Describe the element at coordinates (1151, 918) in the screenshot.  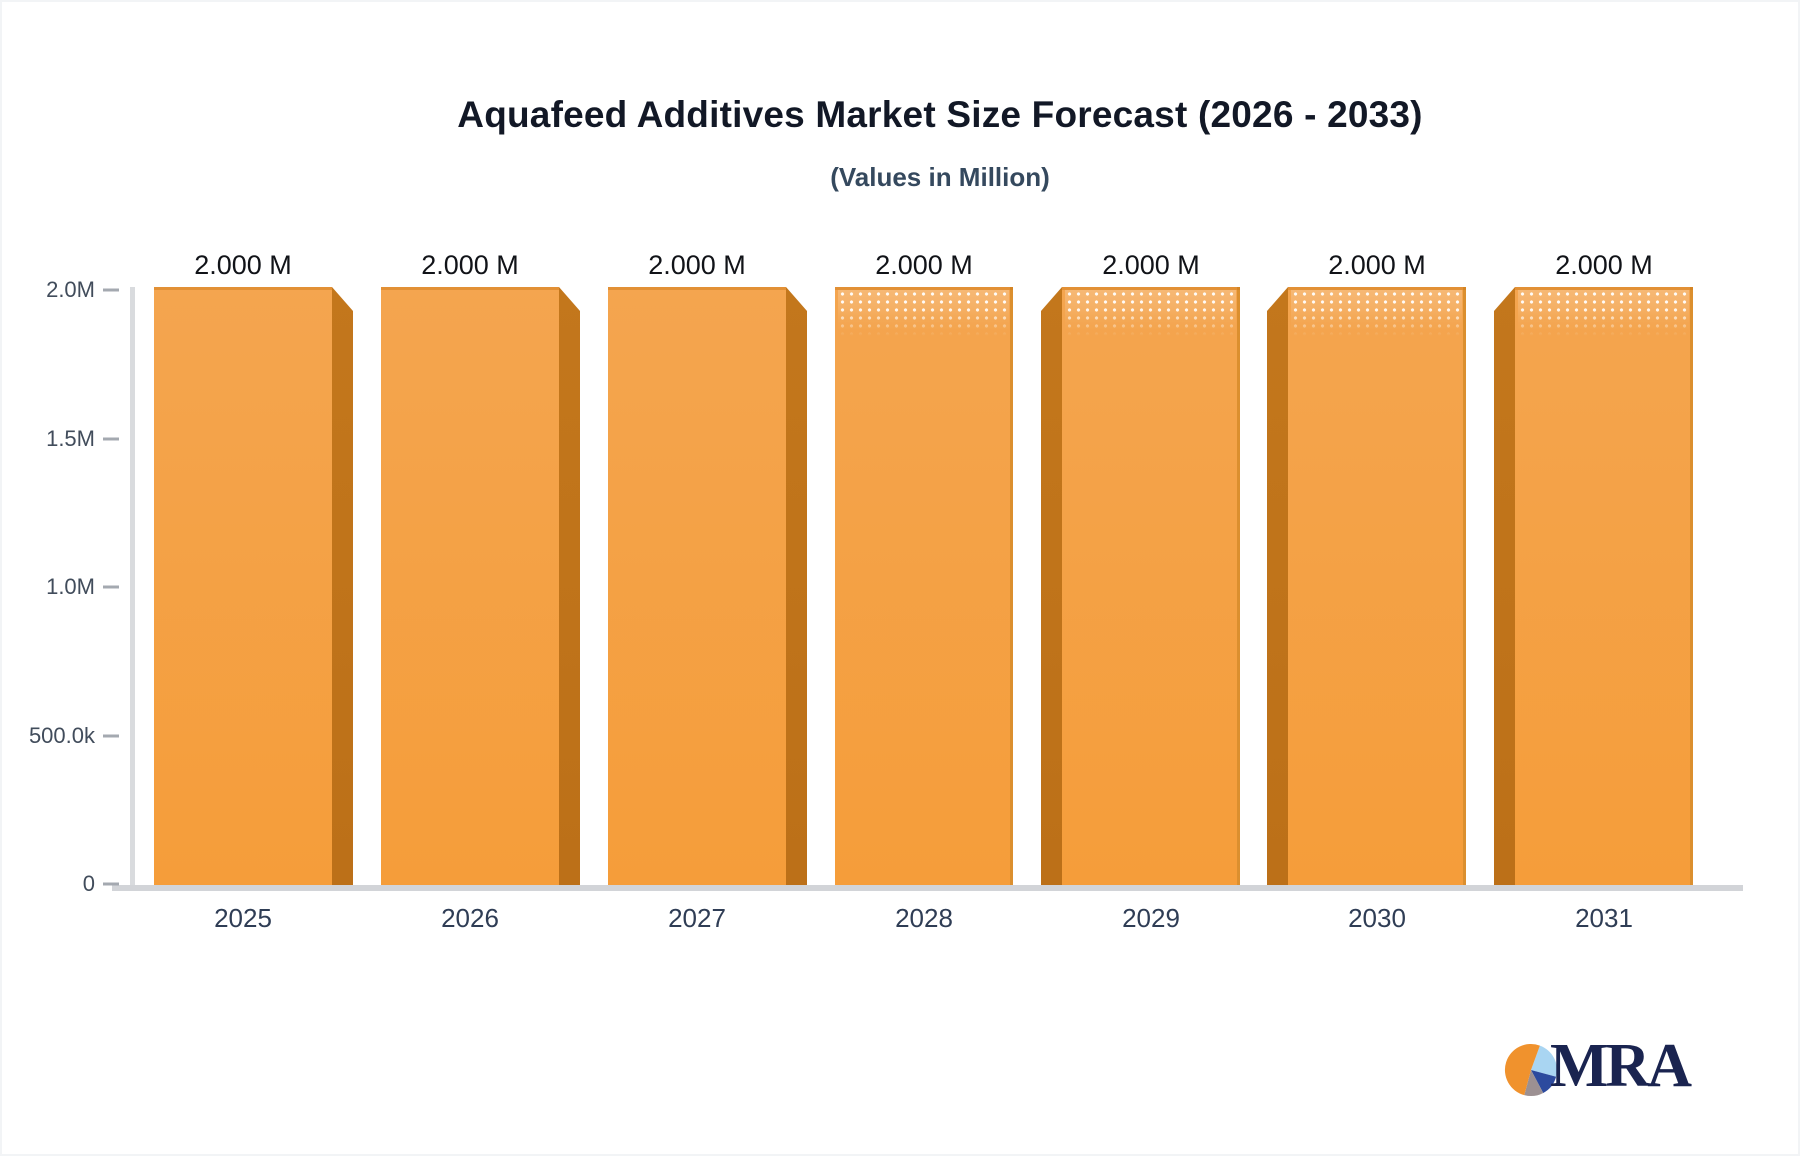
I see `x-tick-label: 2029` at that location.